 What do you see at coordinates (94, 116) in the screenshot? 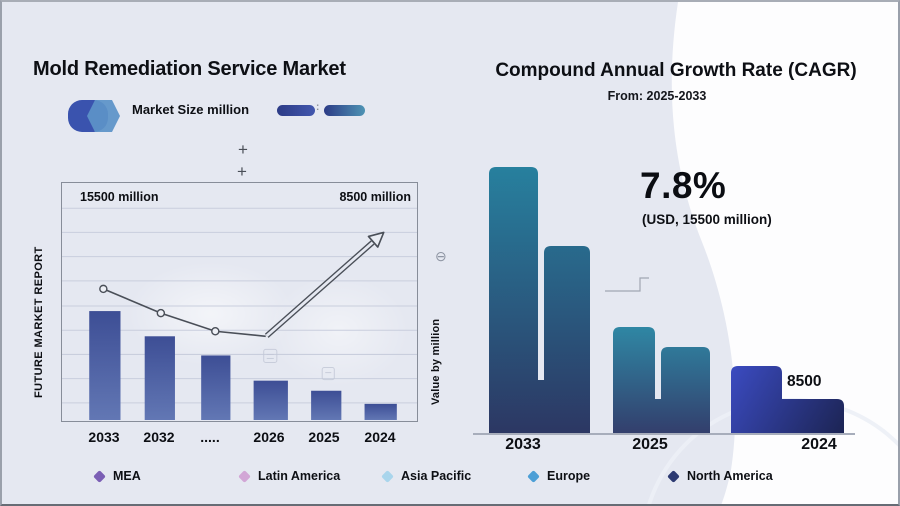
I see `market-size-icon` at bounding box center [94, 116].